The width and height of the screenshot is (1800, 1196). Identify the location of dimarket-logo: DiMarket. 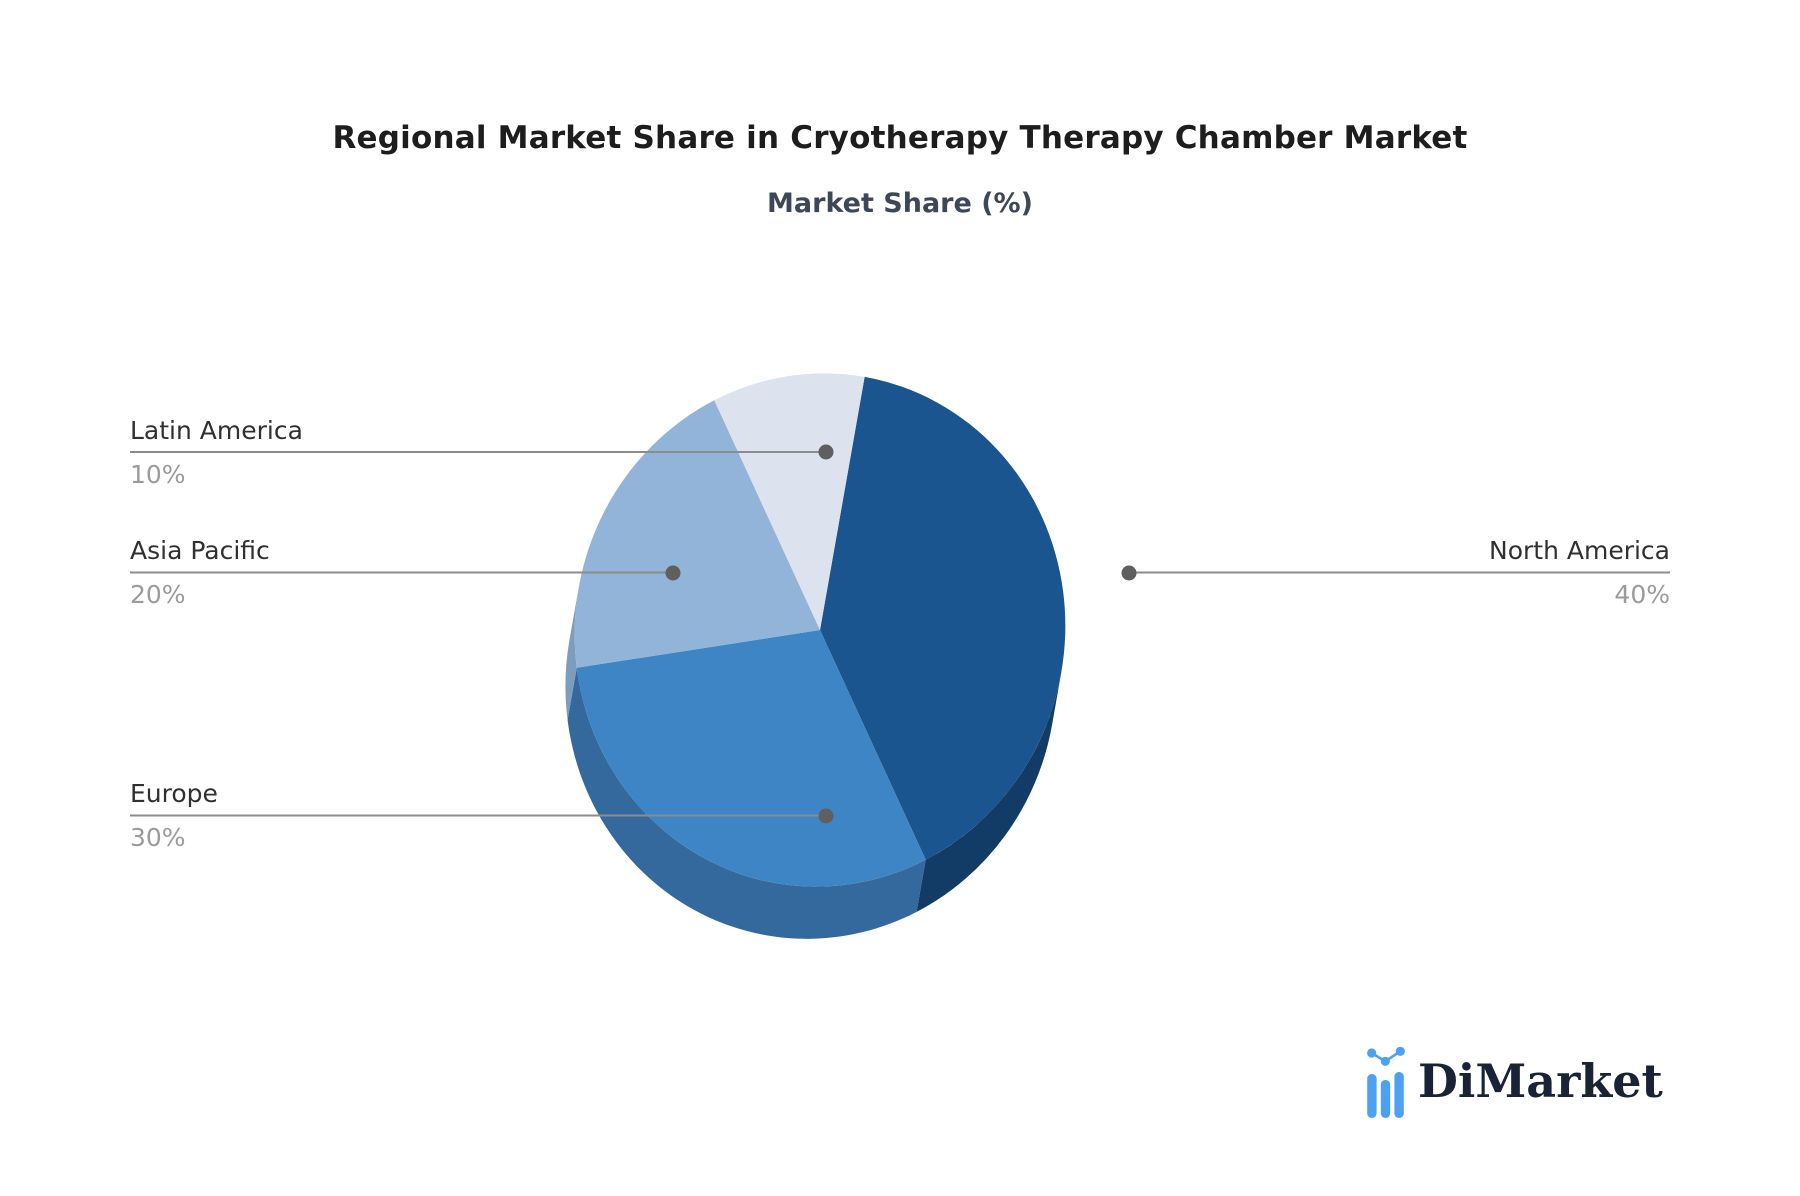
(1514, 1081).